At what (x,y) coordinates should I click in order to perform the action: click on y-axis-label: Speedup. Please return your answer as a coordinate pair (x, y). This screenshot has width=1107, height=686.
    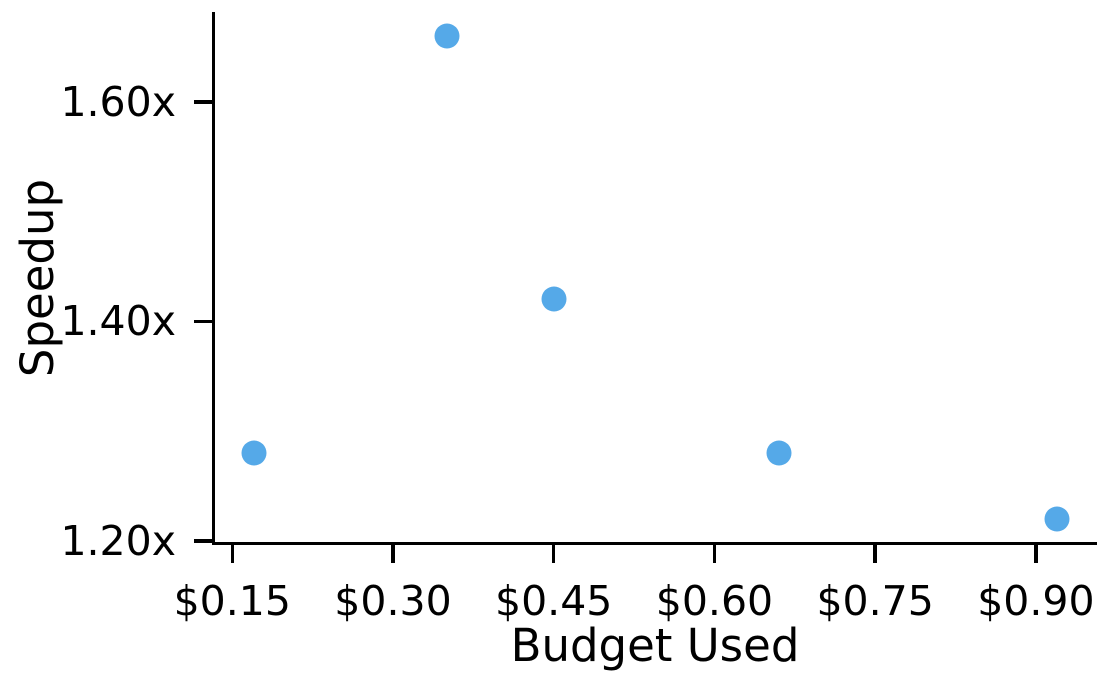
    Looking at the image, I should click on (37, 278).